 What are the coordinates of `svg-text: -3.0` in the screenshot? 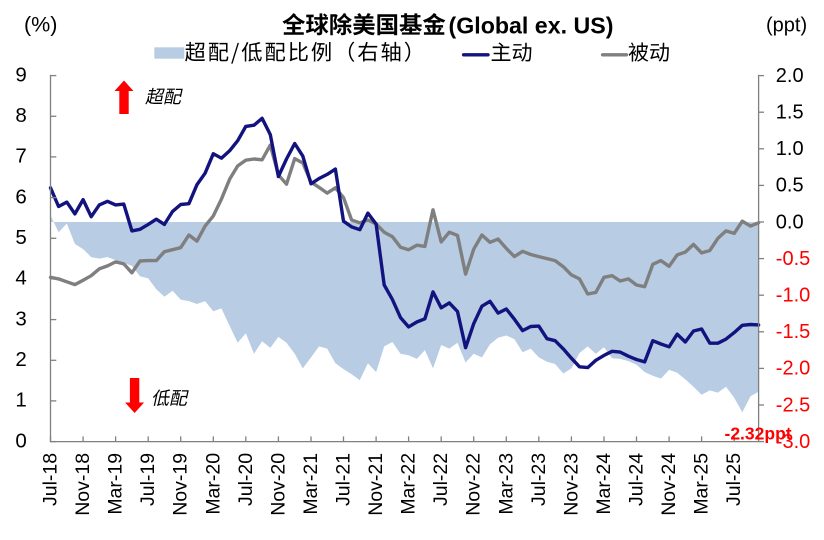 It's located at (793, 442).